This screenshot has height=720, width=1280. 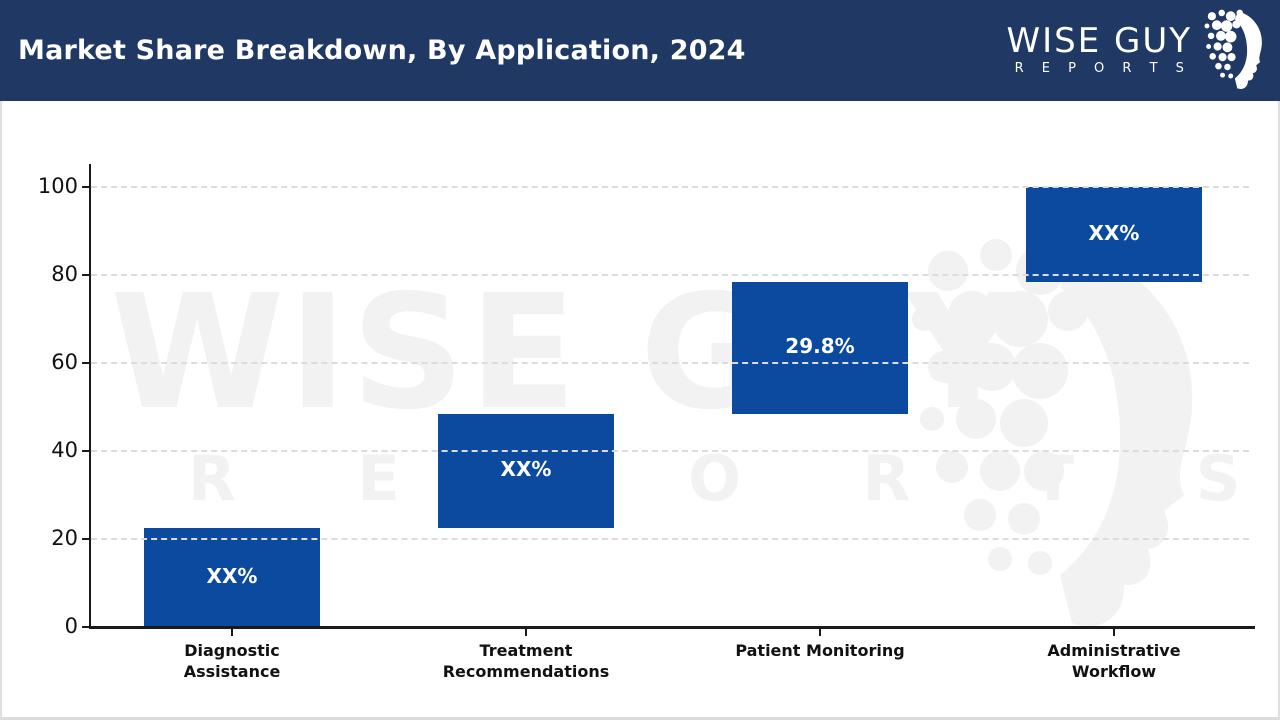 I want to click on logo-wordmark: WISE GUY, so click(x=1099, y=40).